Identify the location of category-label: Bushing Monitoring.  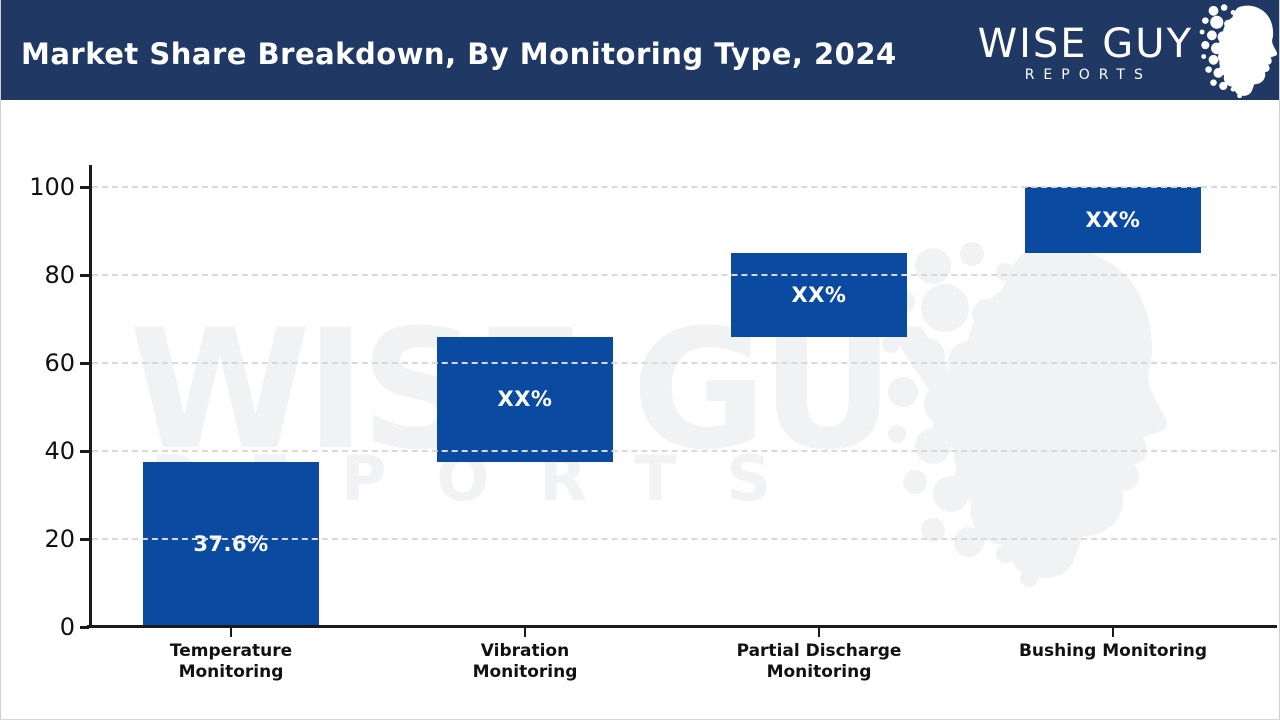
(1113, 651).